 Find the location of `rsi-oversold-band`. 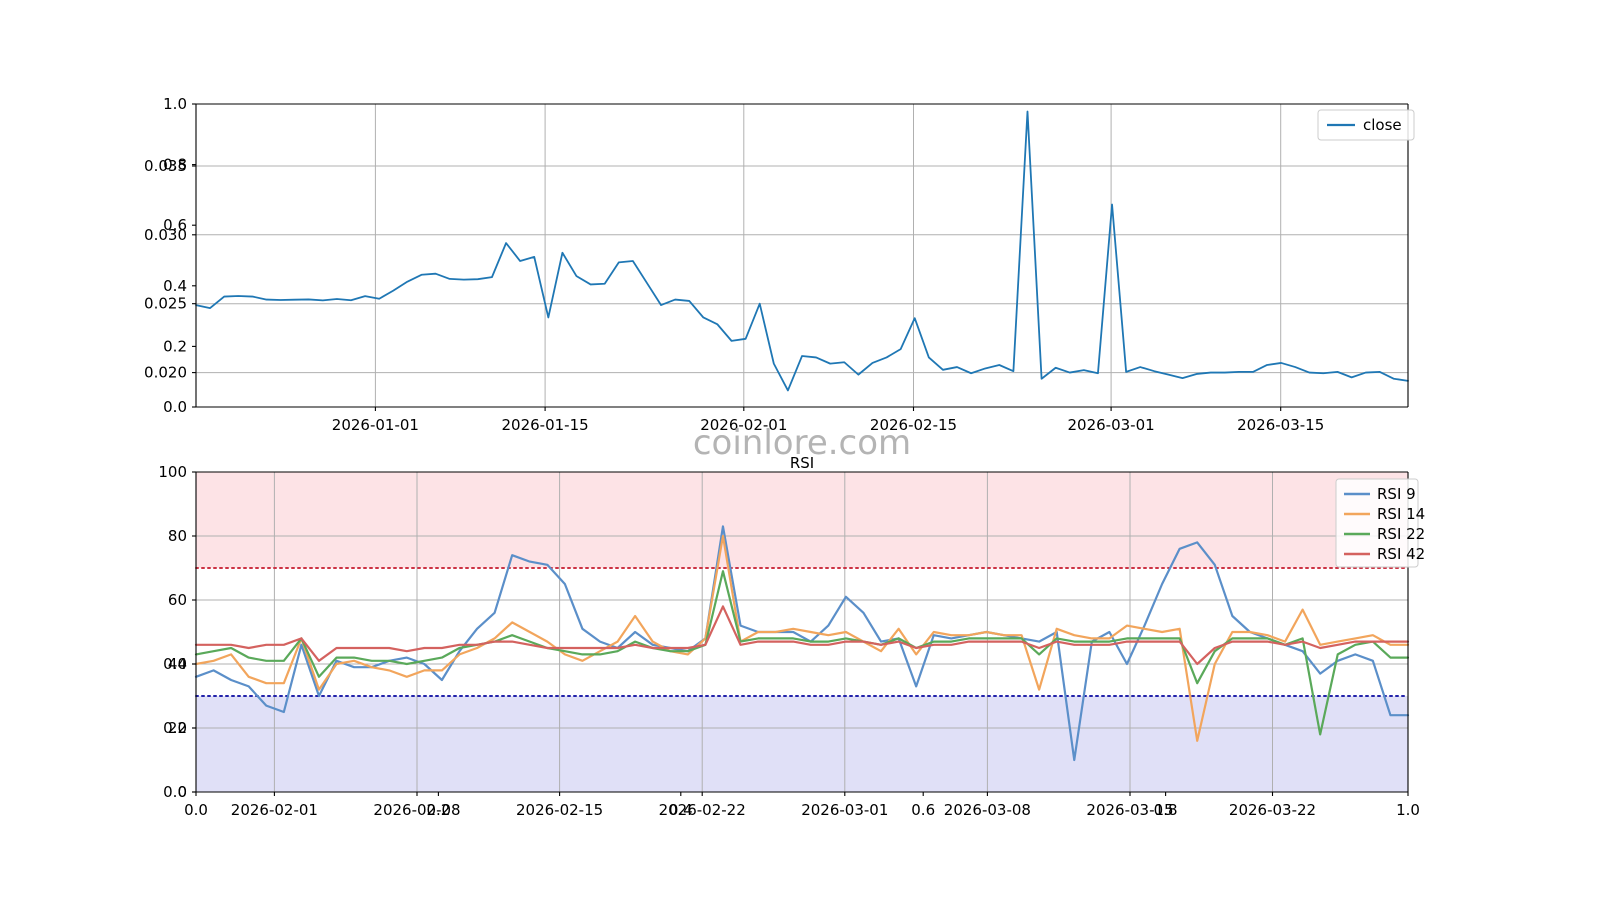

rsi-oversold-band is located at coordinates (802, 744).